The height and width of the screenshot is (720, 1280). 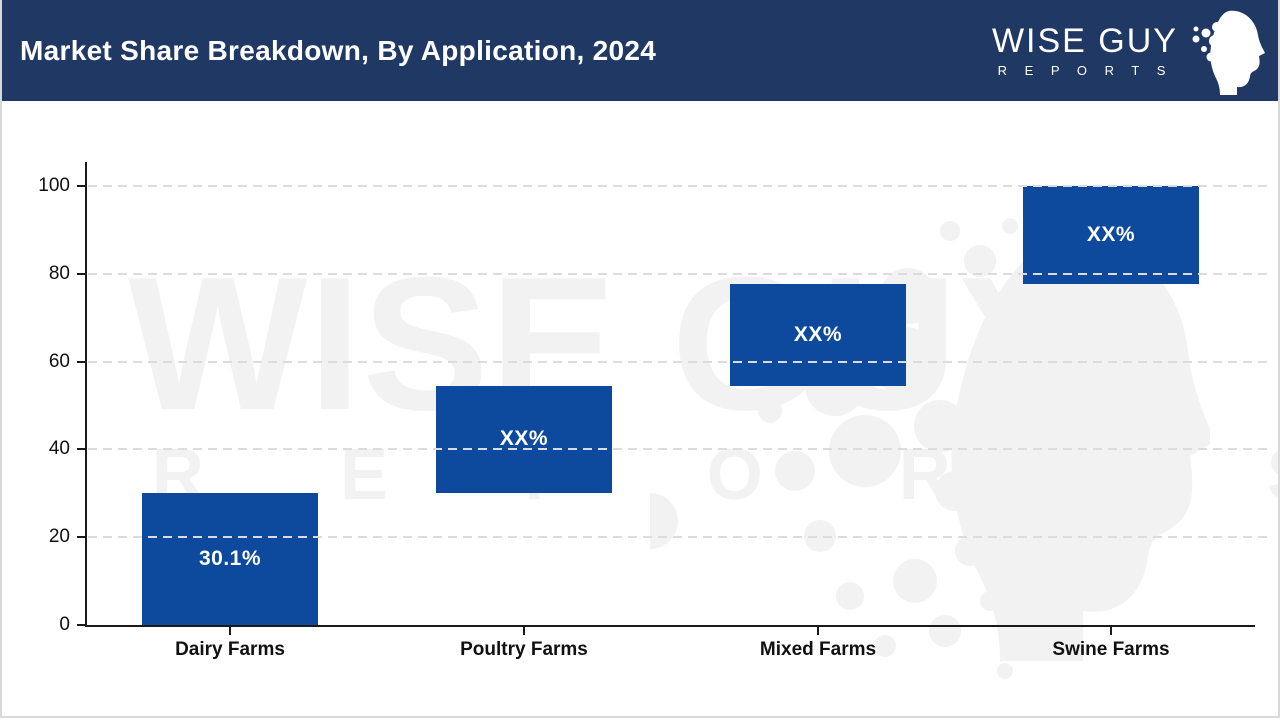 What do you see at coordinates (1111, 649) in the screenshot?
I see `x-axis-category-label: Swine Farms` at bounding box center [1111, 649].